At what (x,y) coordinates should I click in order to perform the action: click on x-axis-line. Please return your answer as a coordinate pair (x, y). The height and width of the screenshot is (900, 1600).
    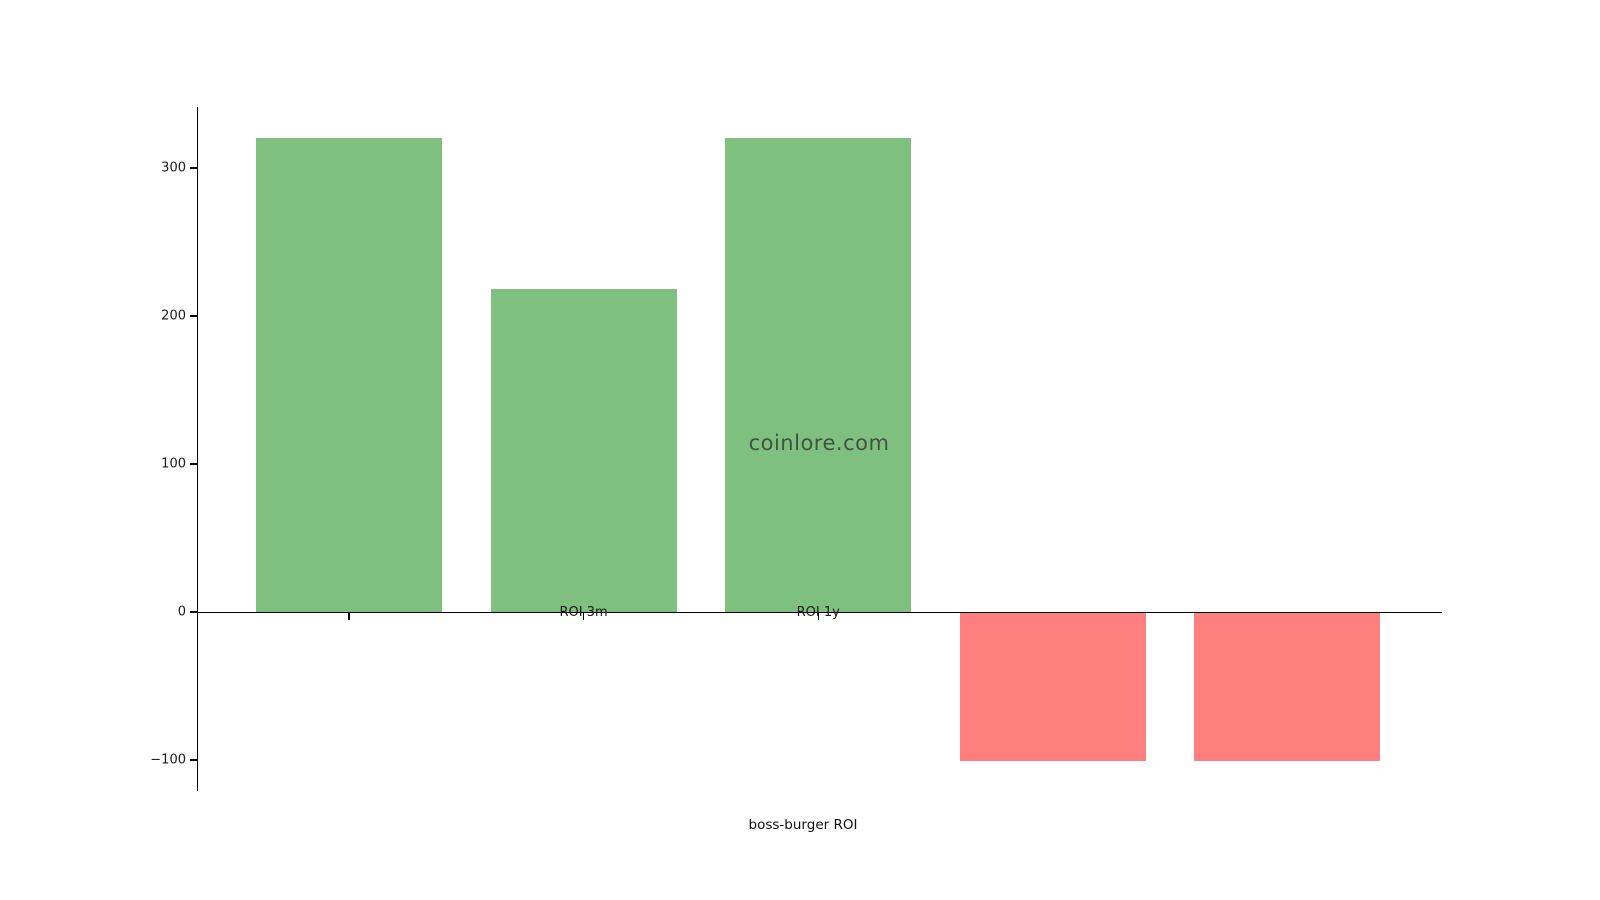
    Looking at the image, I should click on (819, 612).